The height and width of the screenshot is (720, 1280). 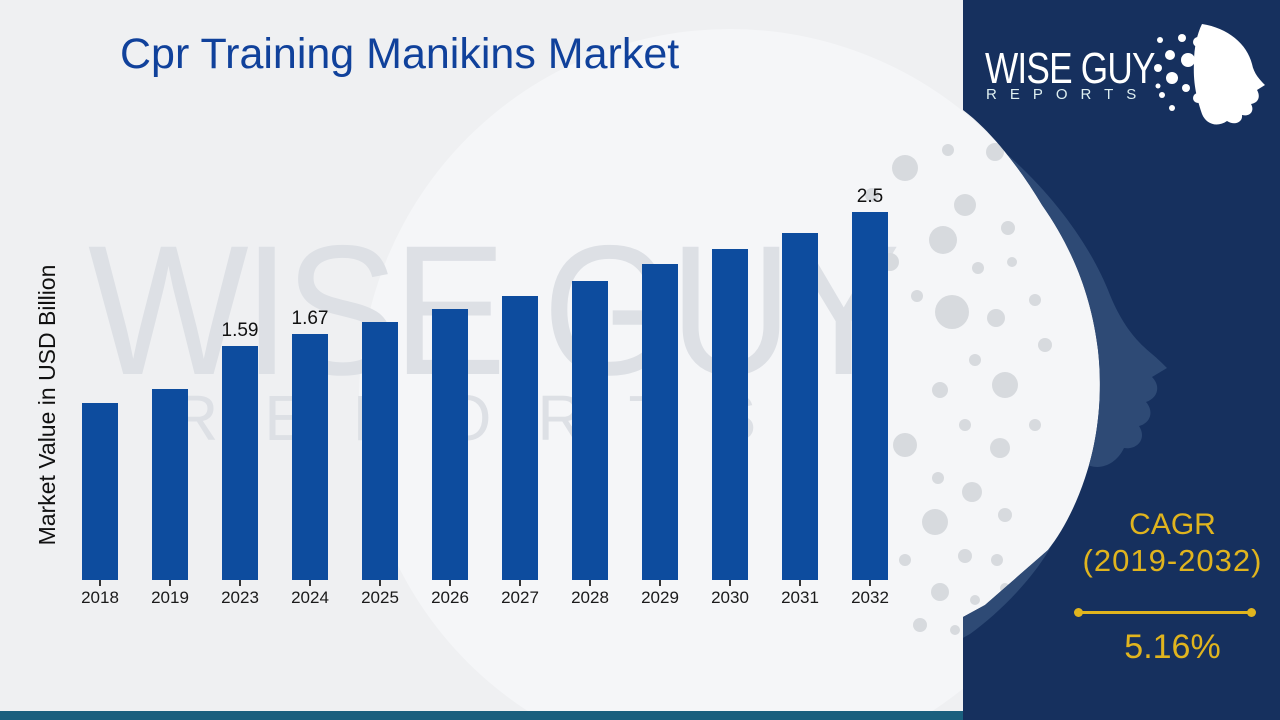 I want to click on bar-2029, so click(x=660, y=422).